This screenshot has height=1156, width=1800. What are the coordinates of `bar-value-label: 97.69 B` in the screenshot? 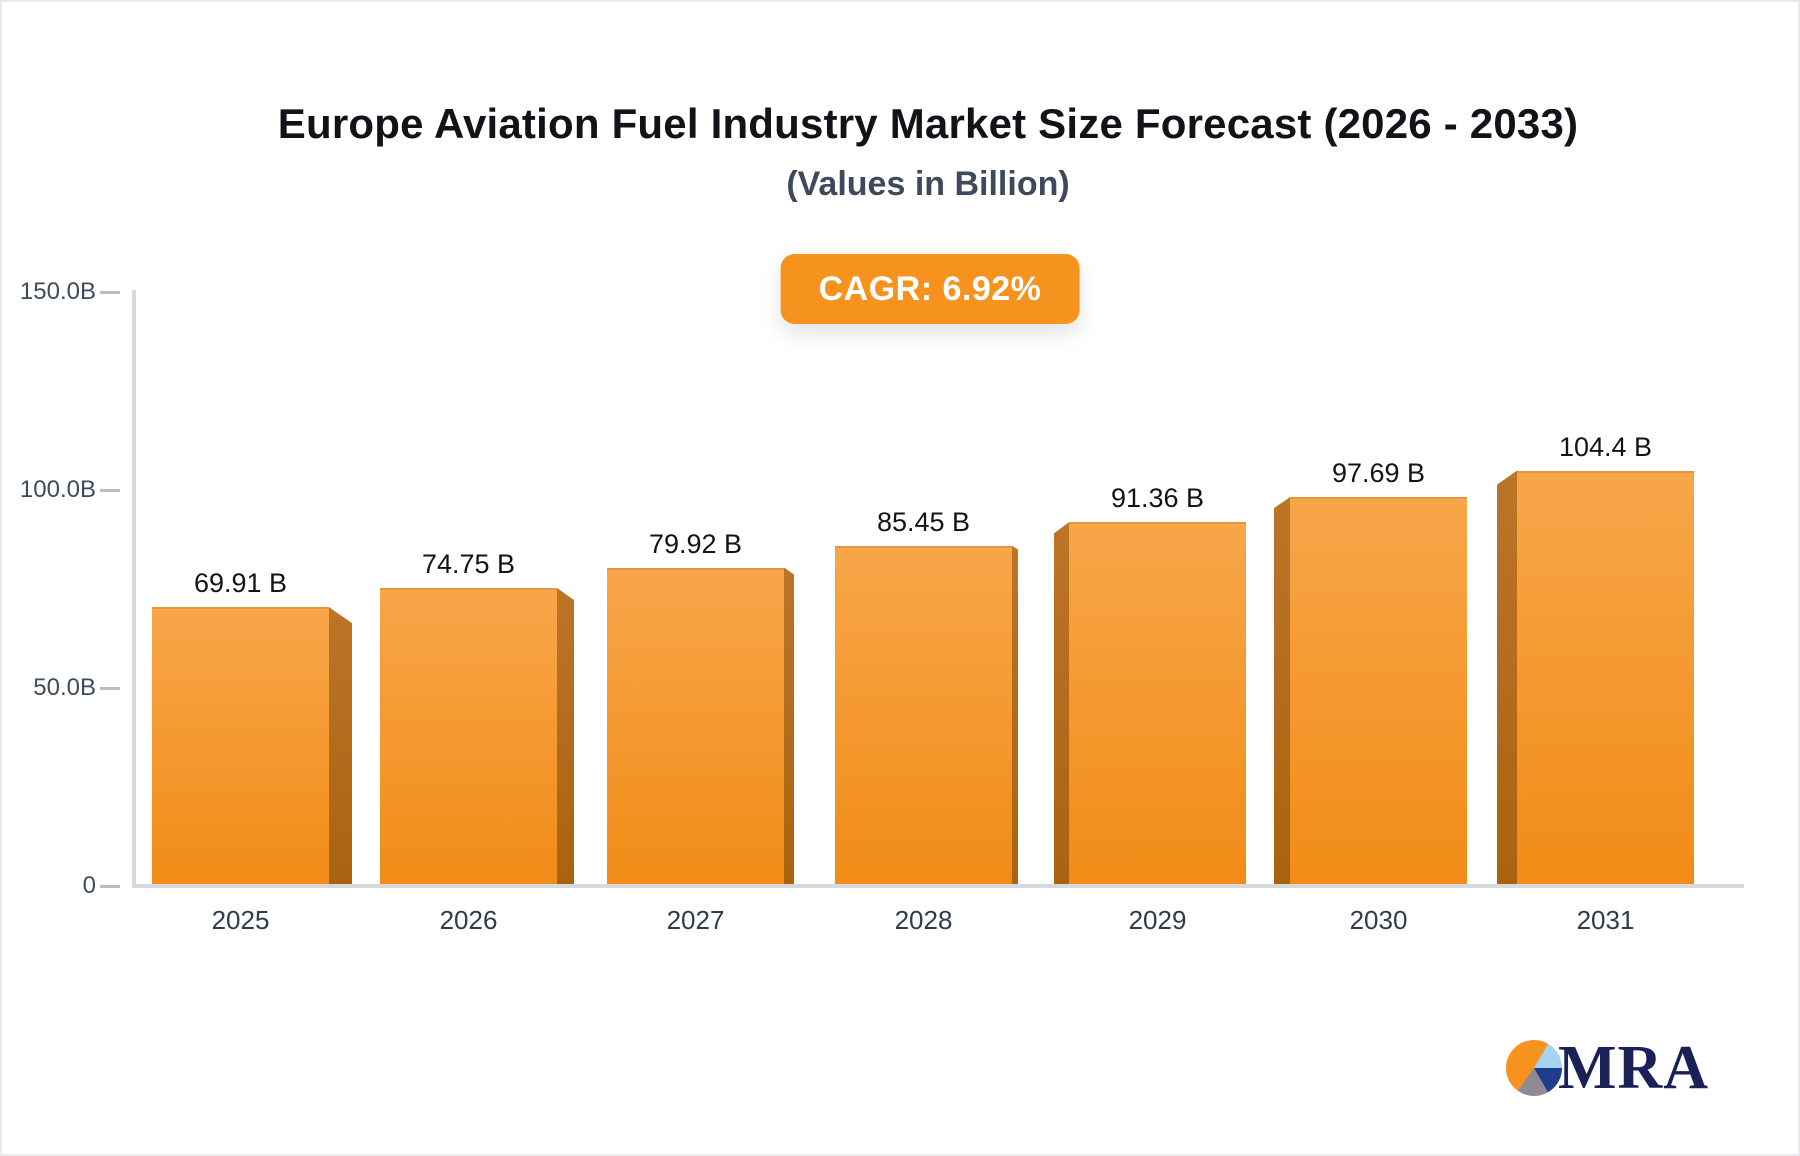 It's located at (1378, 473).